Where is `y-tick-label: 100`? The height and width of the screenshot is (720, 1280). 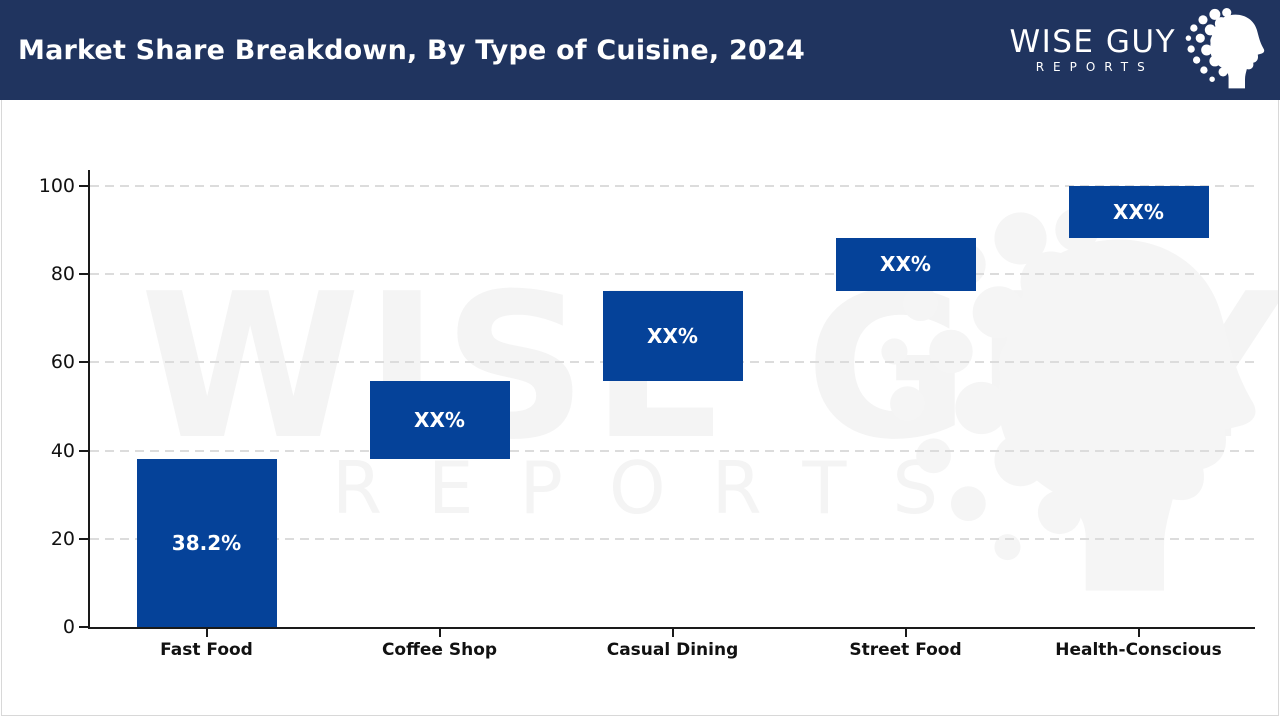
y-tick-label: 100 is located at coordinates (56, 186).